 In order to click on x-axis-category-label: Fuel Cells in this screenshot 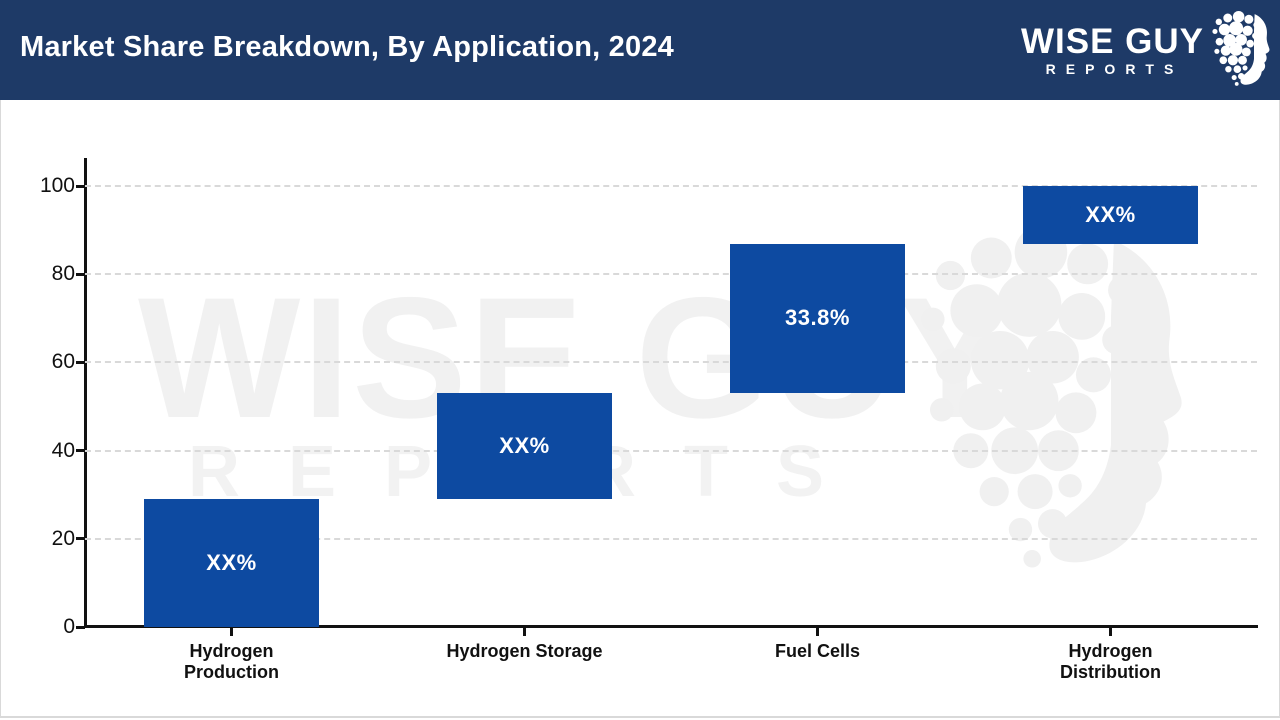, I will do `click(817, 651)`.